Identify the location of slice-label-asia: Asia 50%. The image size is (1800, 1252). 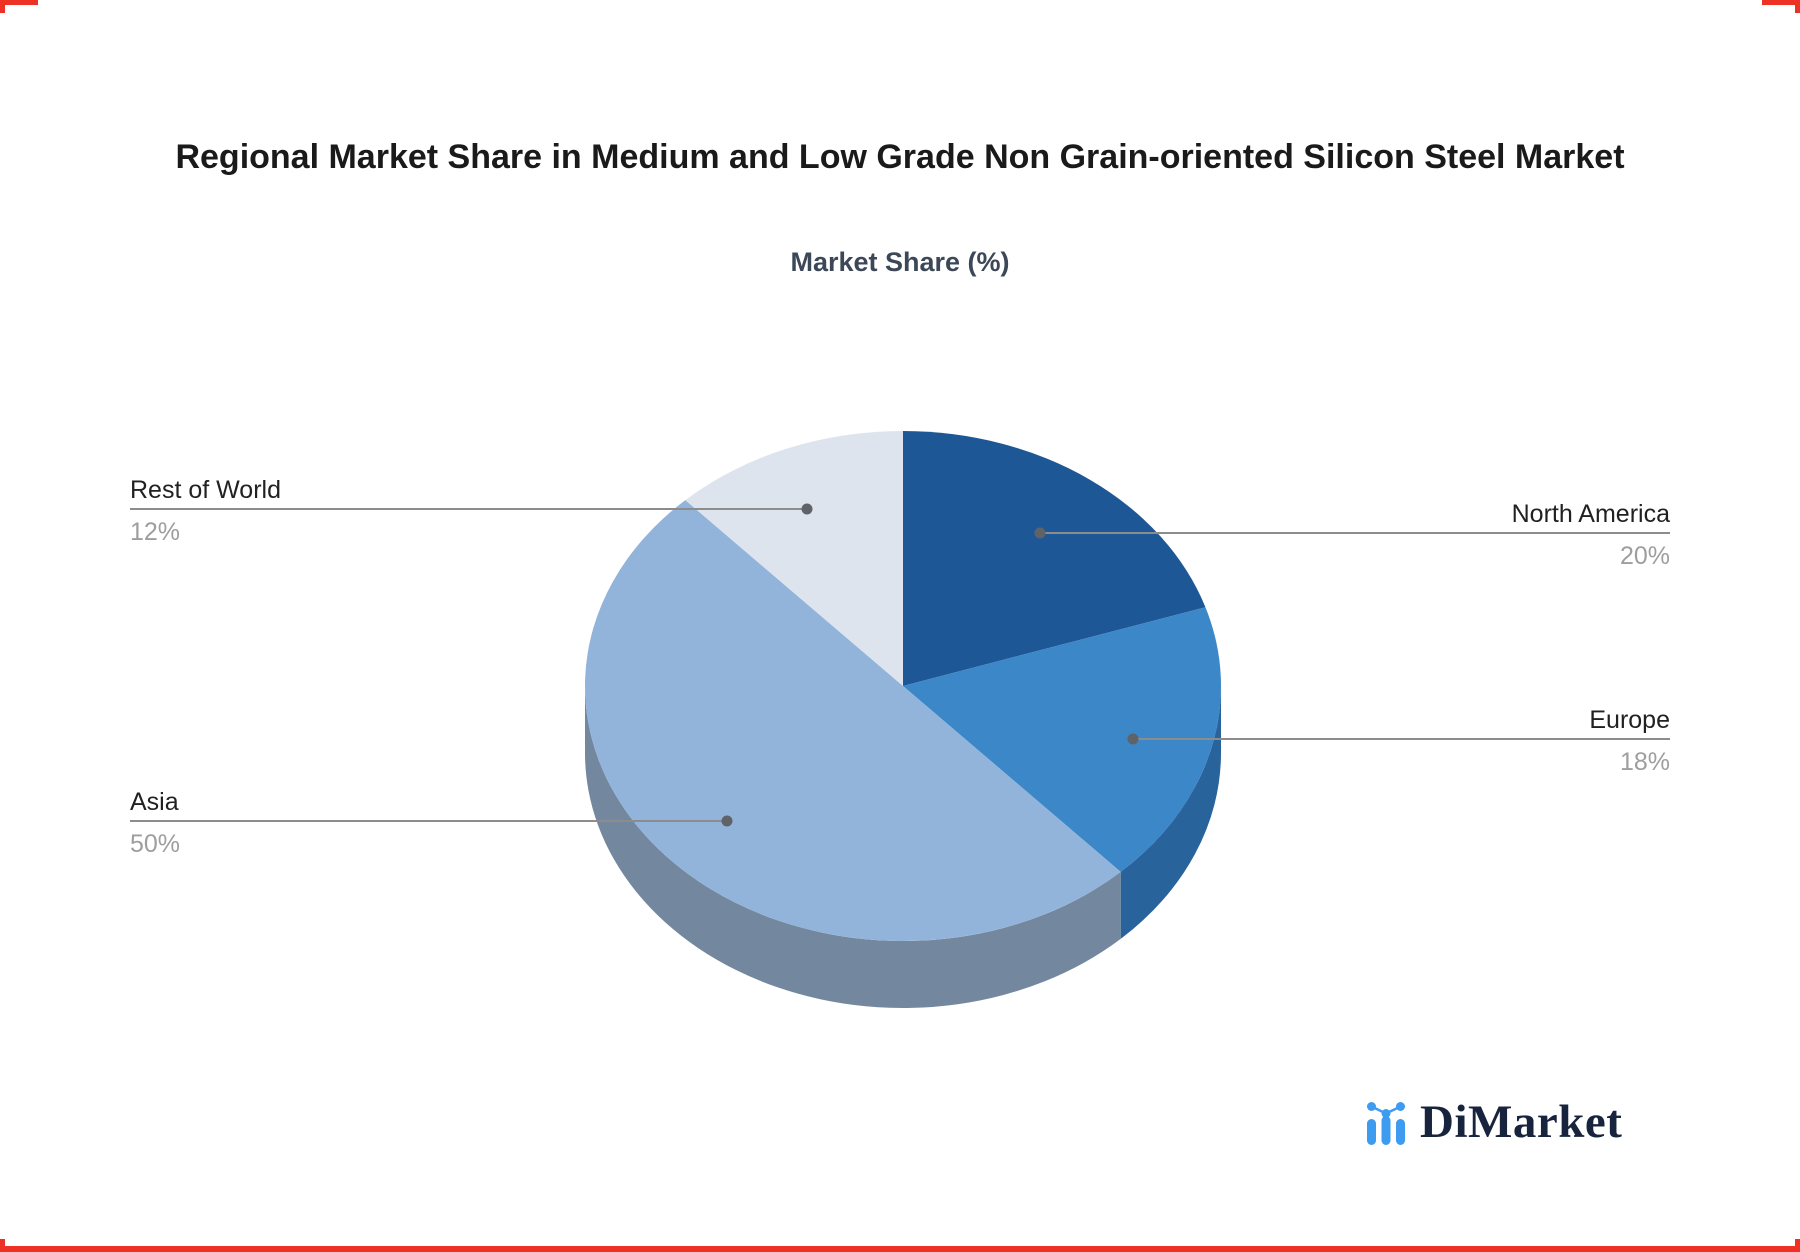
(155, 823).